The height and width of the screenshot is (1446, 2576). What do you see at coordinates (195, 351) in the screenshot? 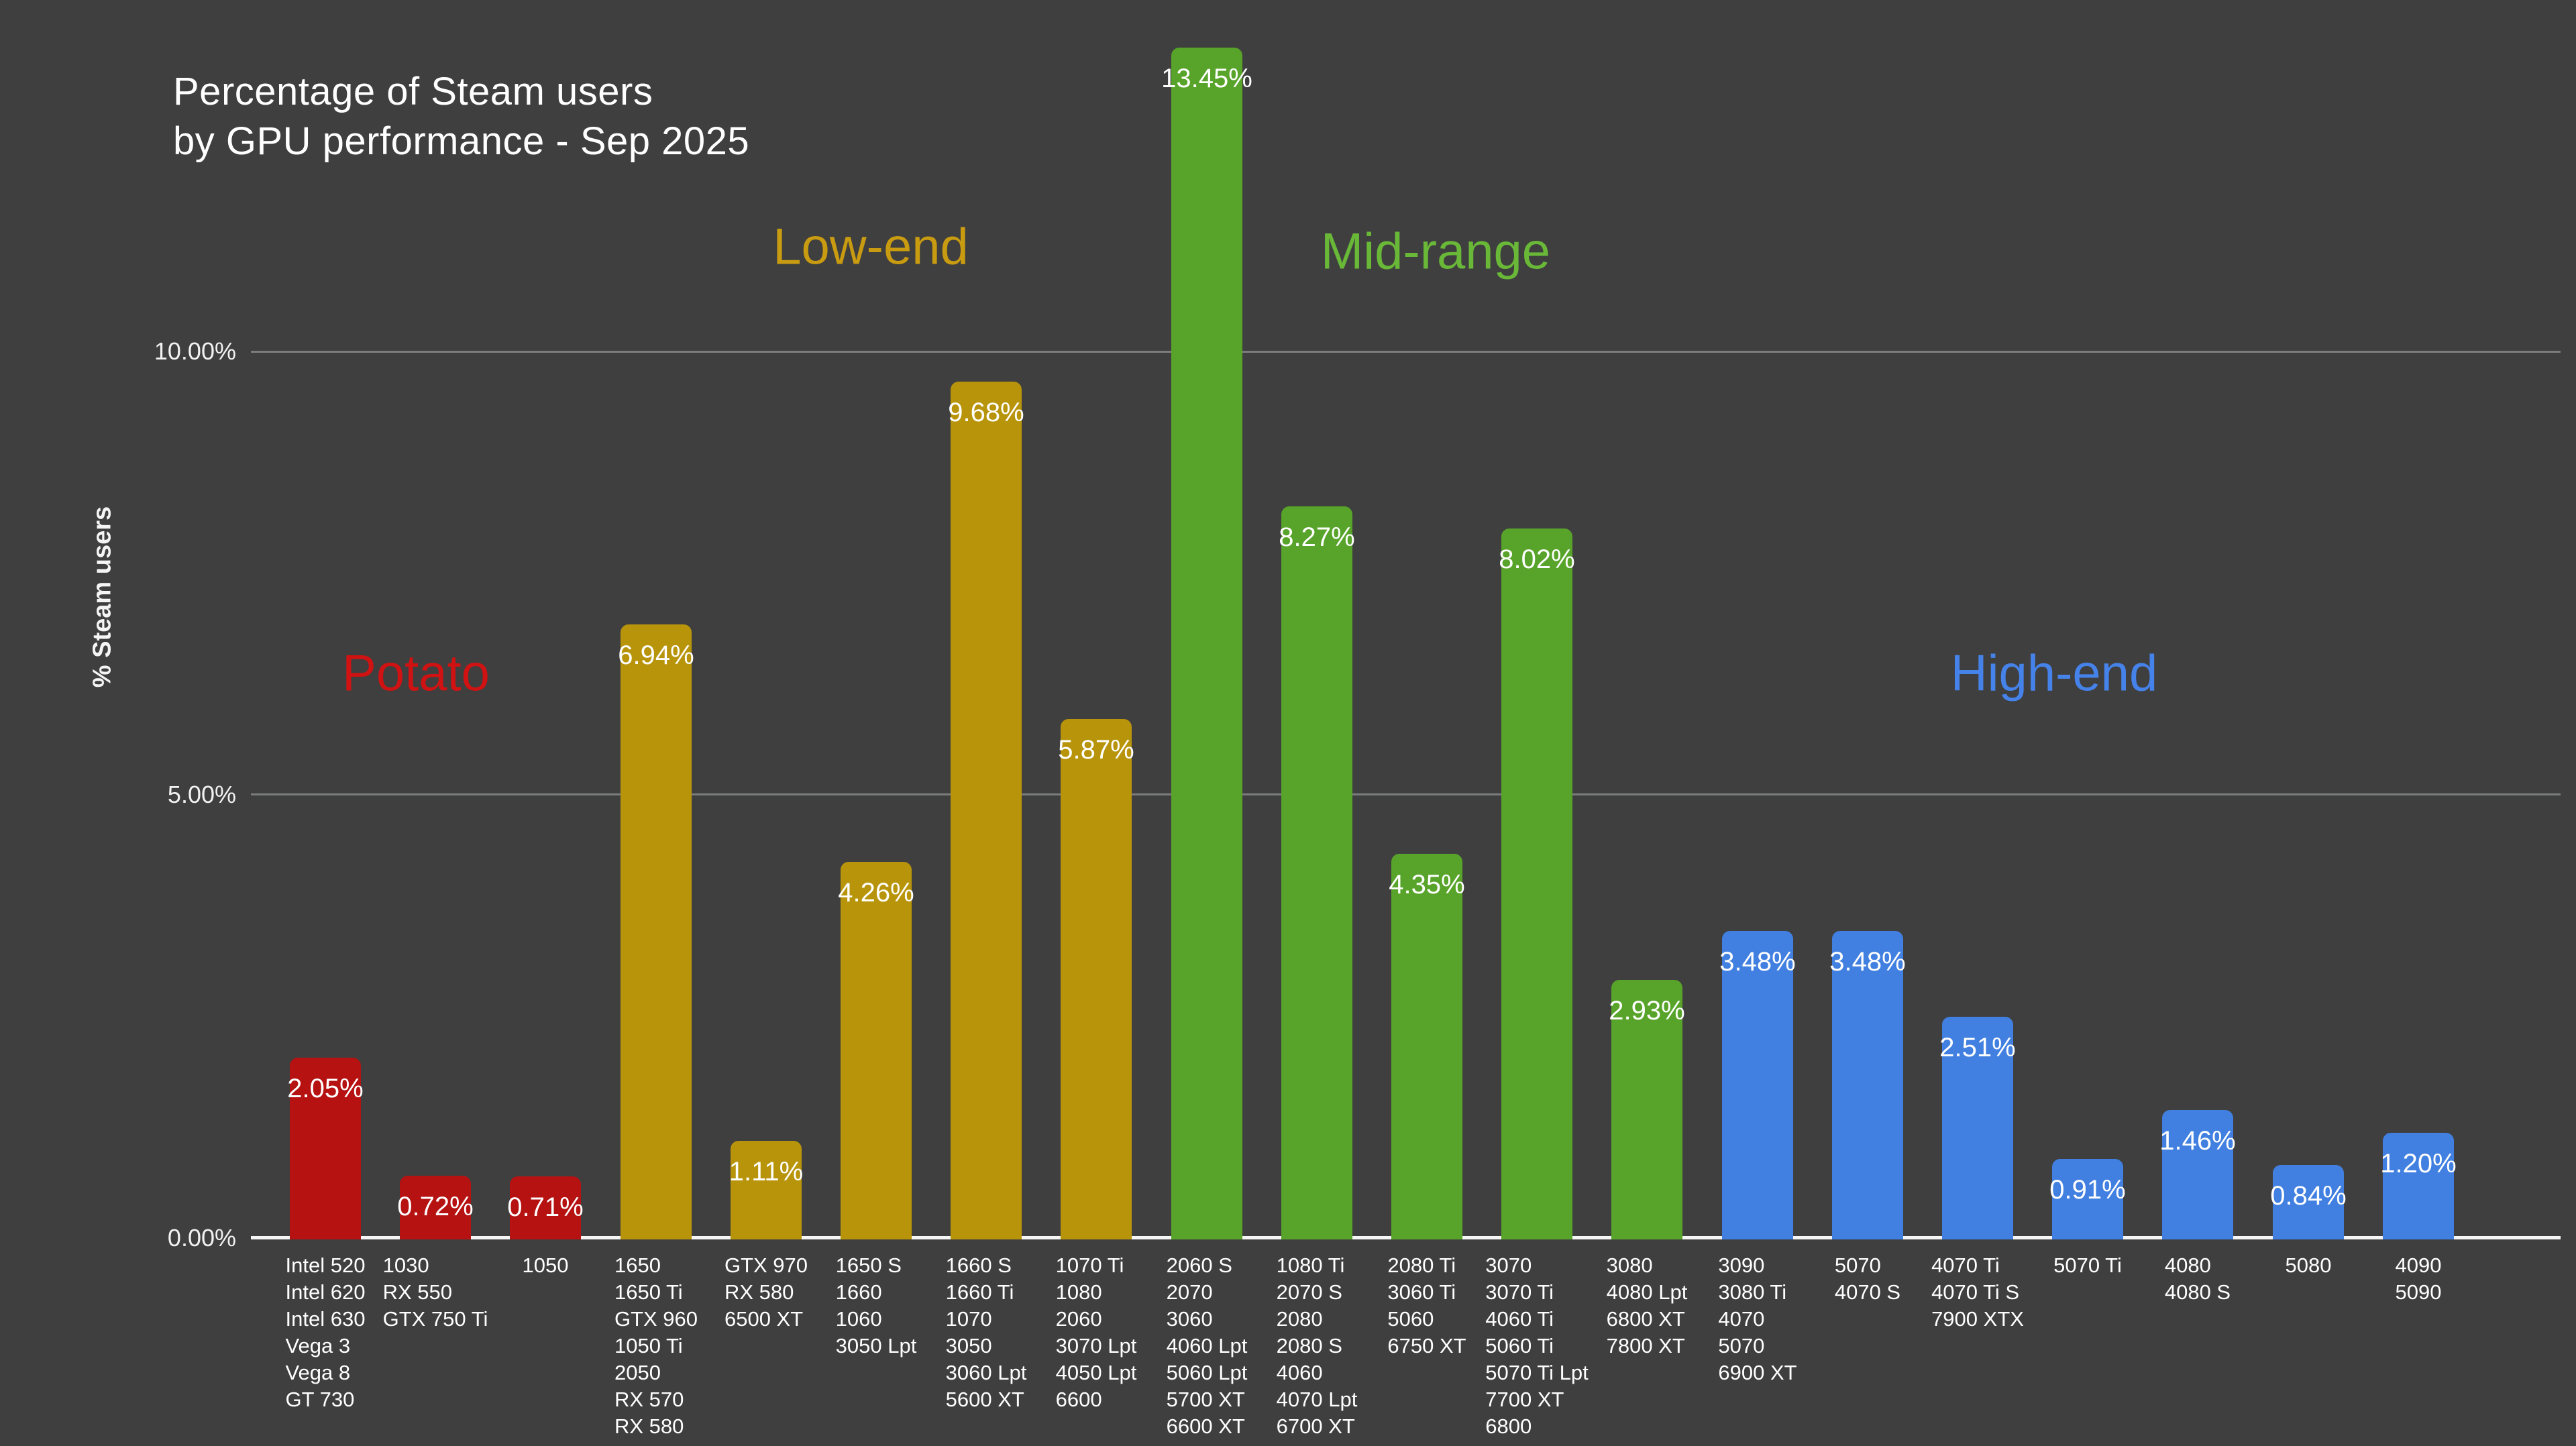
I see `y-tick-label: 10.00%` at bounding box center [195, 351].